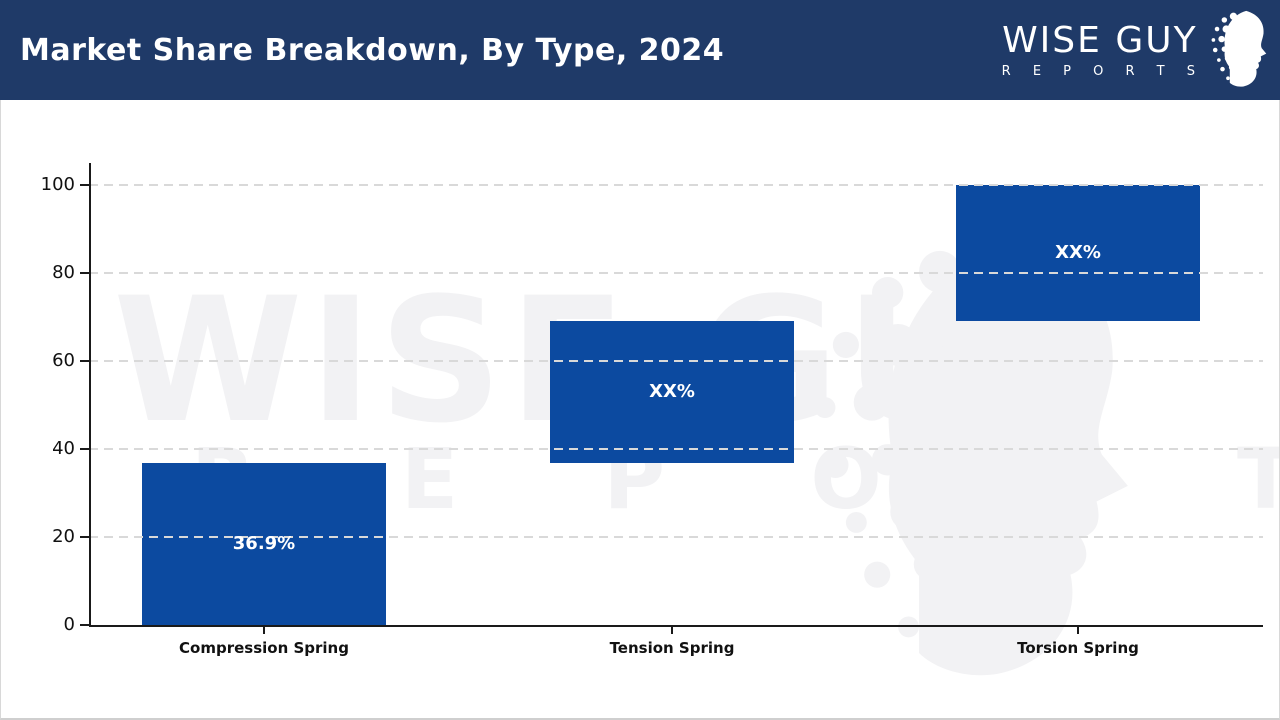 The width and height of the screenshot is (1280, 720). Describe the element at coordinates (676, 626) in the screenshot. I see `x-axis-line` at that location.